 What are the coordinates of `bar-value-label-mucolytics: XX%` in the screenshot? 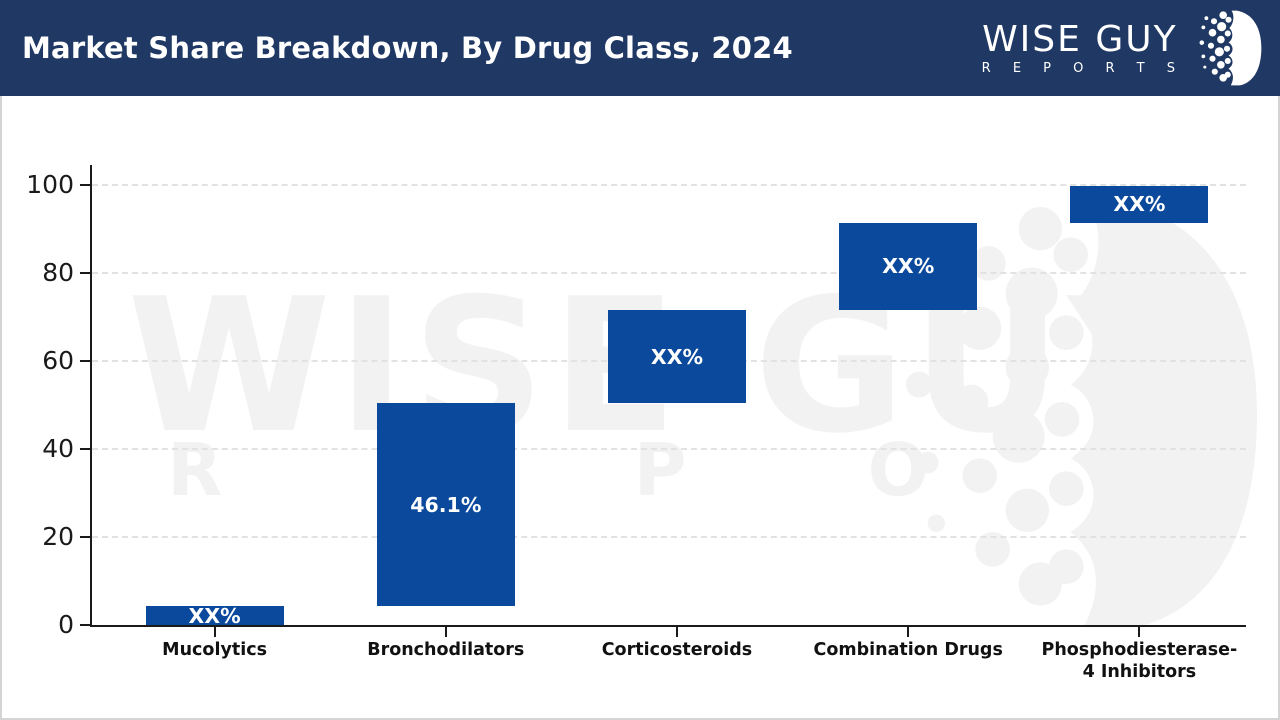 It's located at (214, 615).